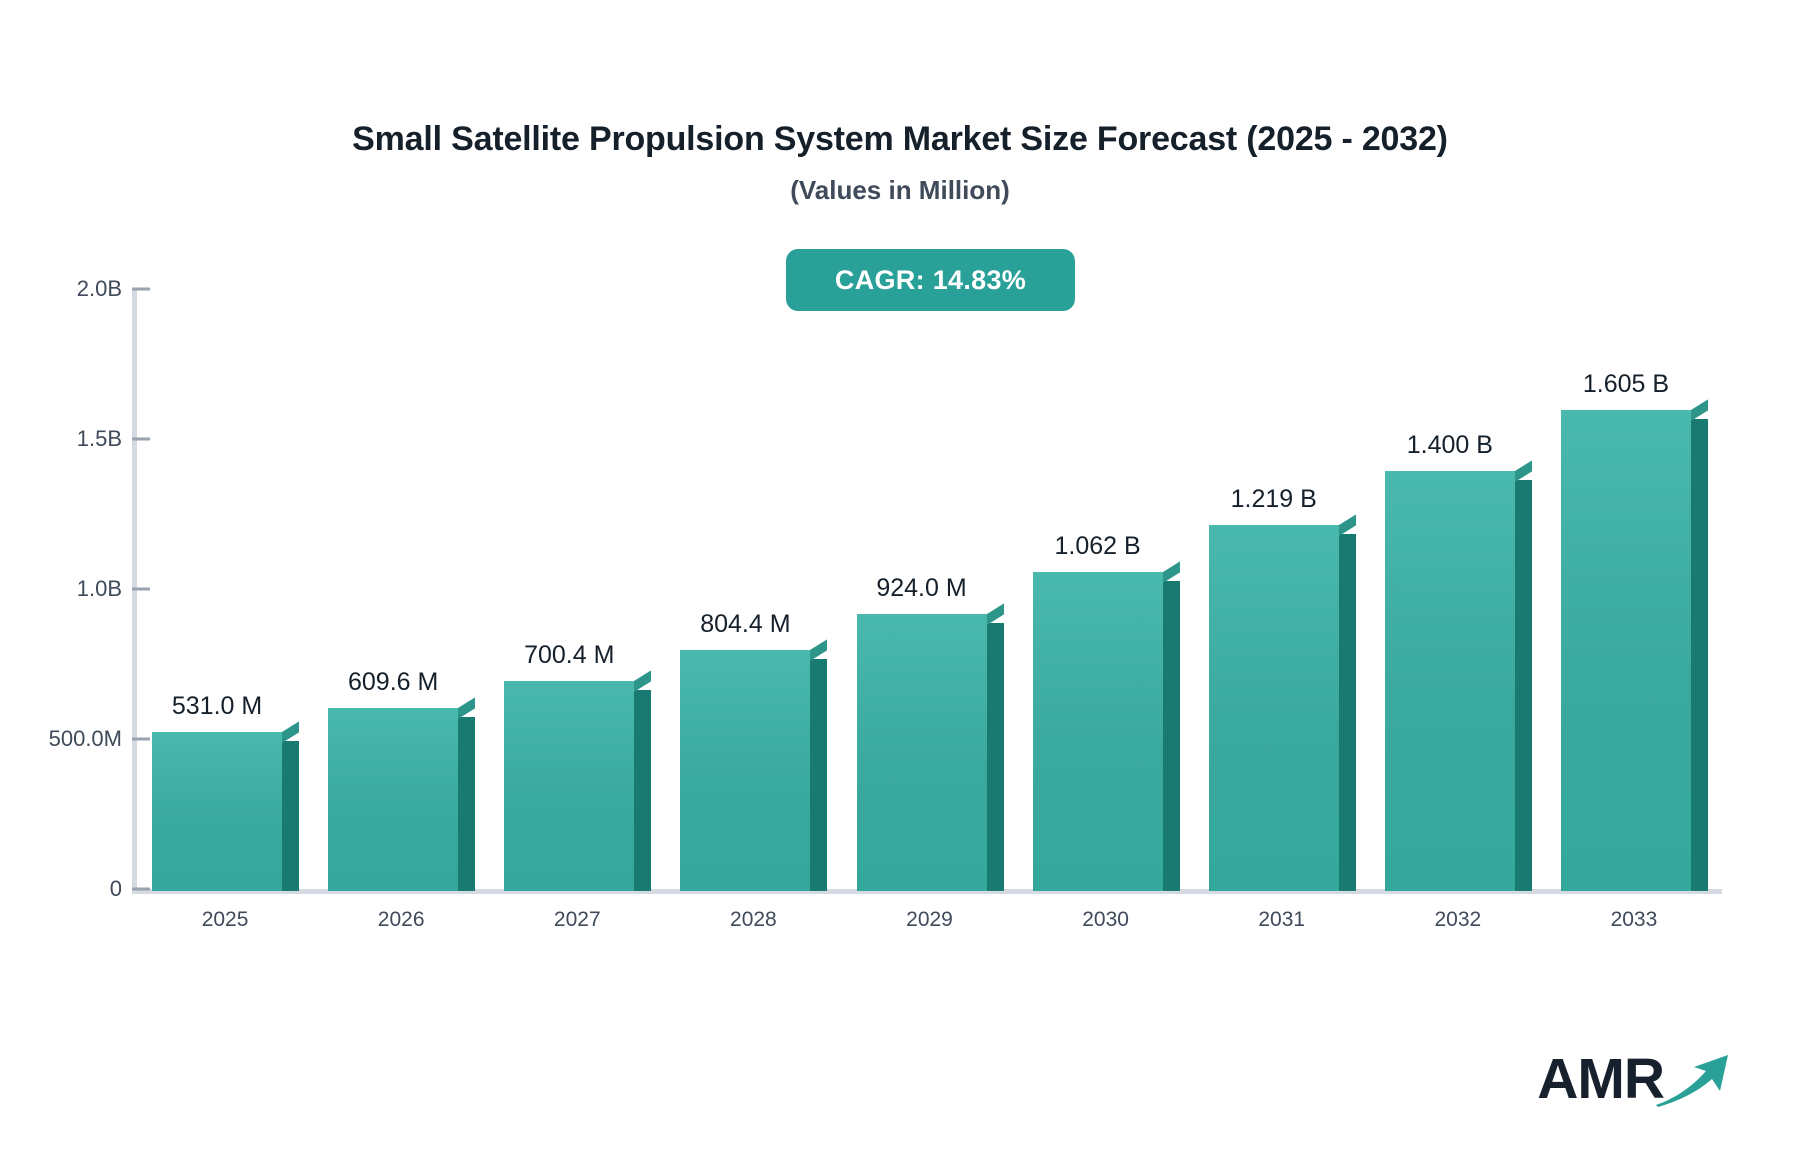  I want to click on cagr-badge: CAGR: 14.83%, so click(930, 280).